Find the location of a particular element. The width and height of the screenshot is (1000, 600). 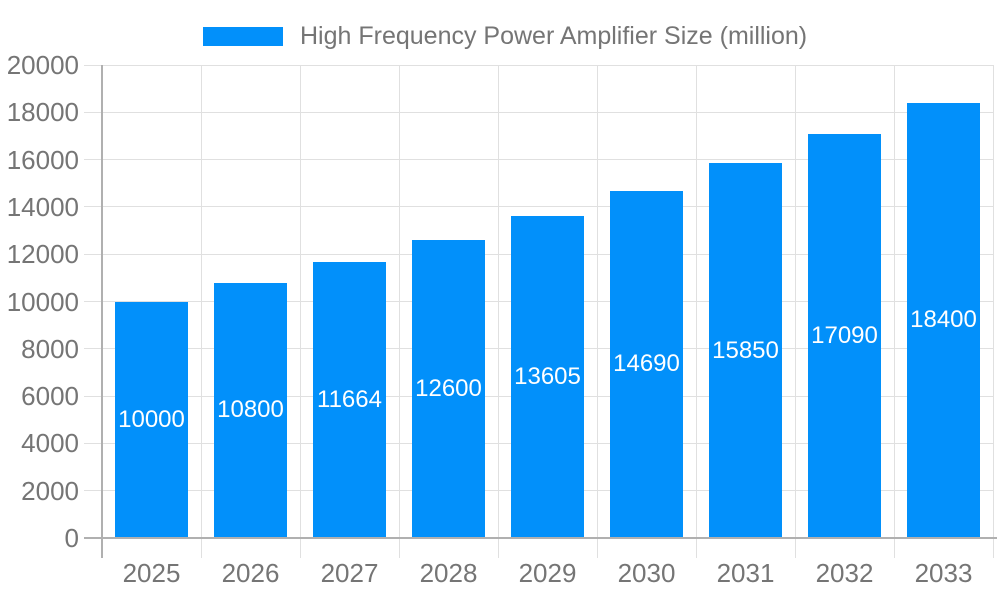

bar-value-label: 14690 is located at coordinates (646, 364).